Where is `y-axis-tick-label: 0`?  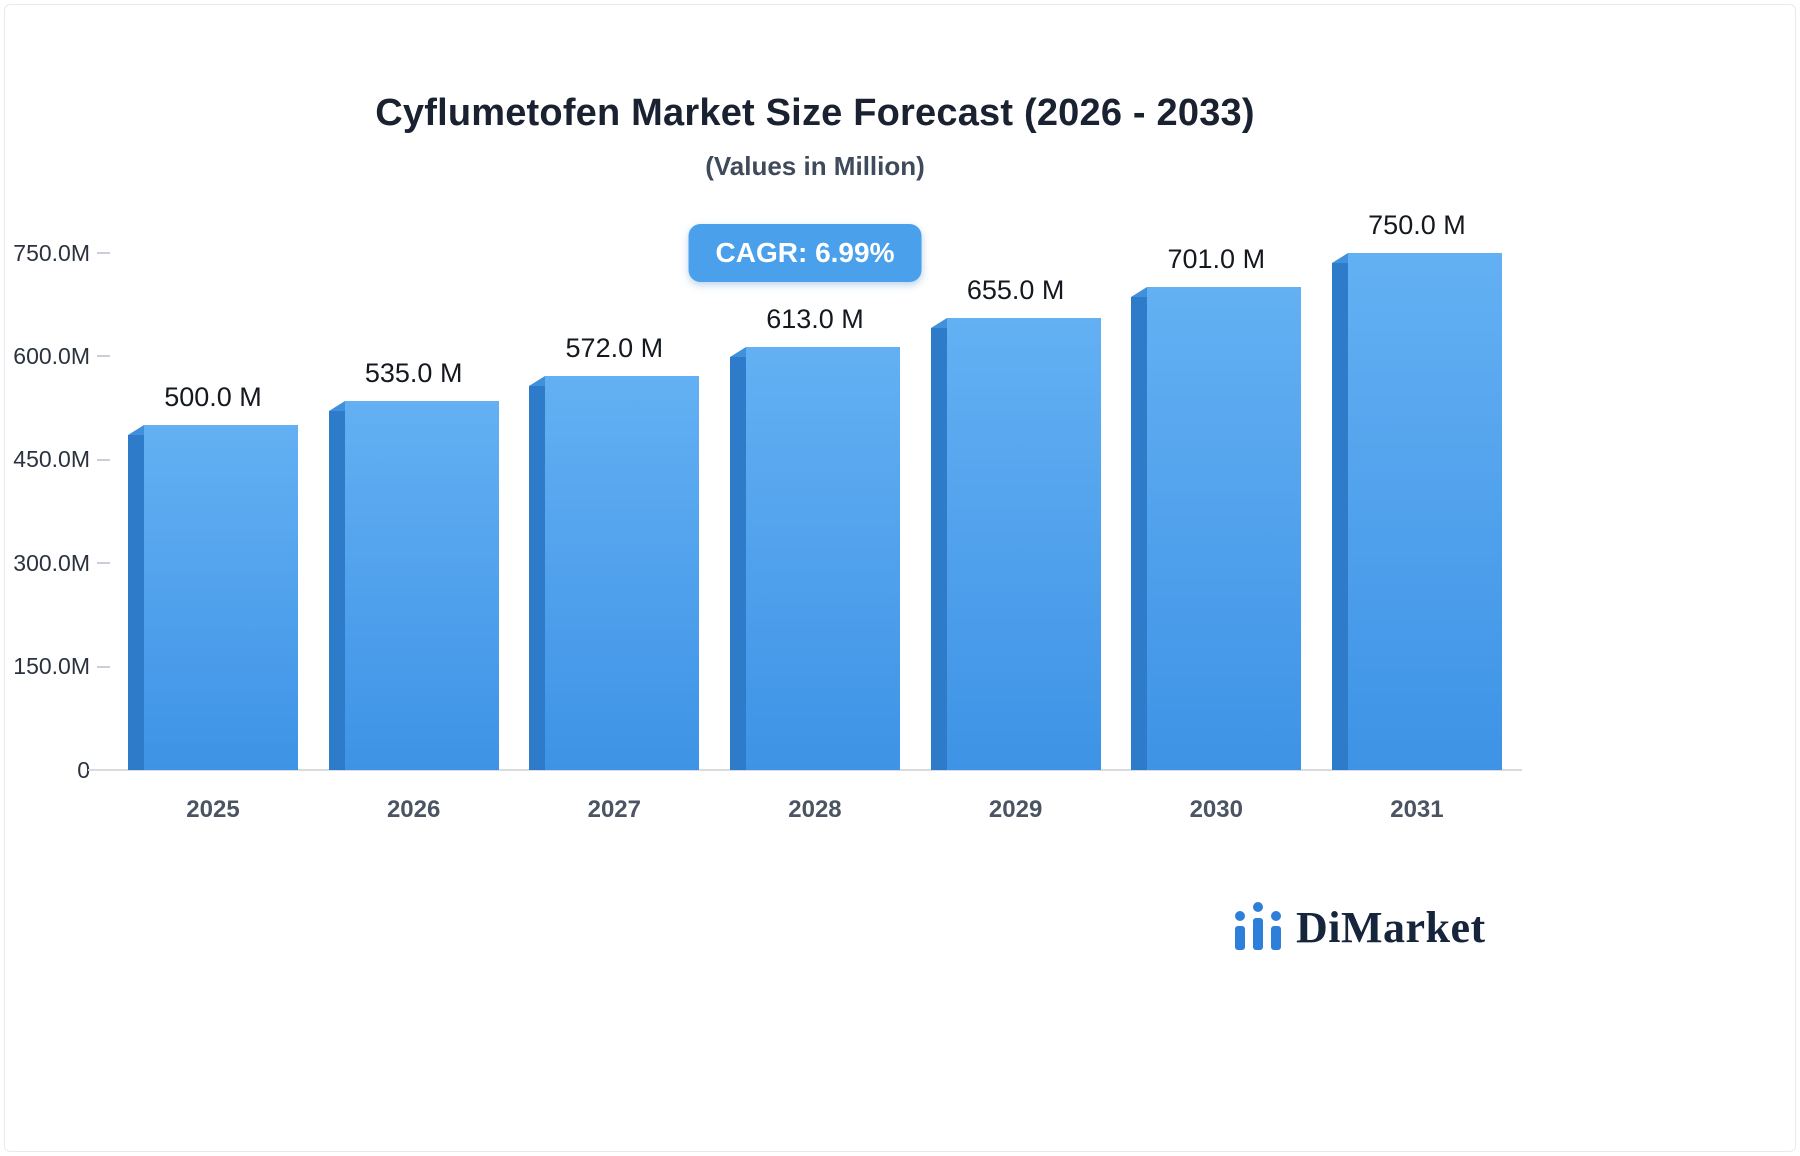 y-axis-tick-label: 0 is located at coordinates (83, 769).